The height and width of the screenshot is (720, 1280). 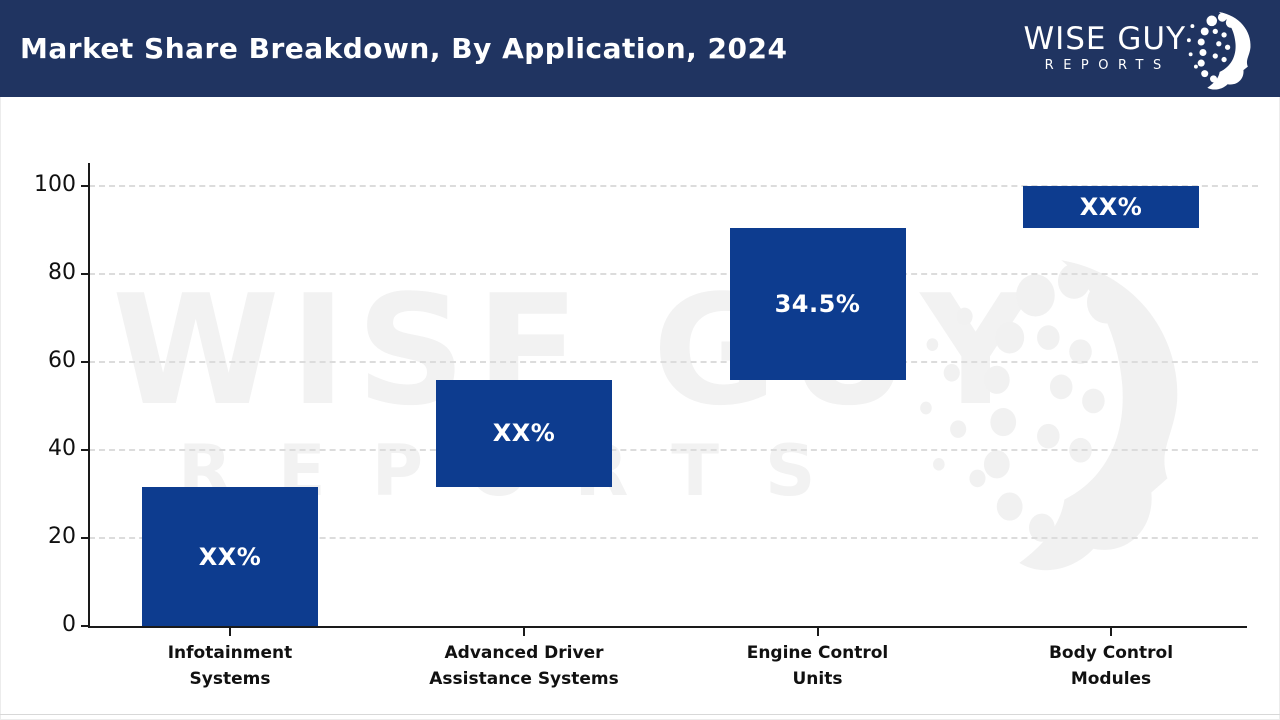 I want to click on y-axis-line, so click(x=89, y=395).